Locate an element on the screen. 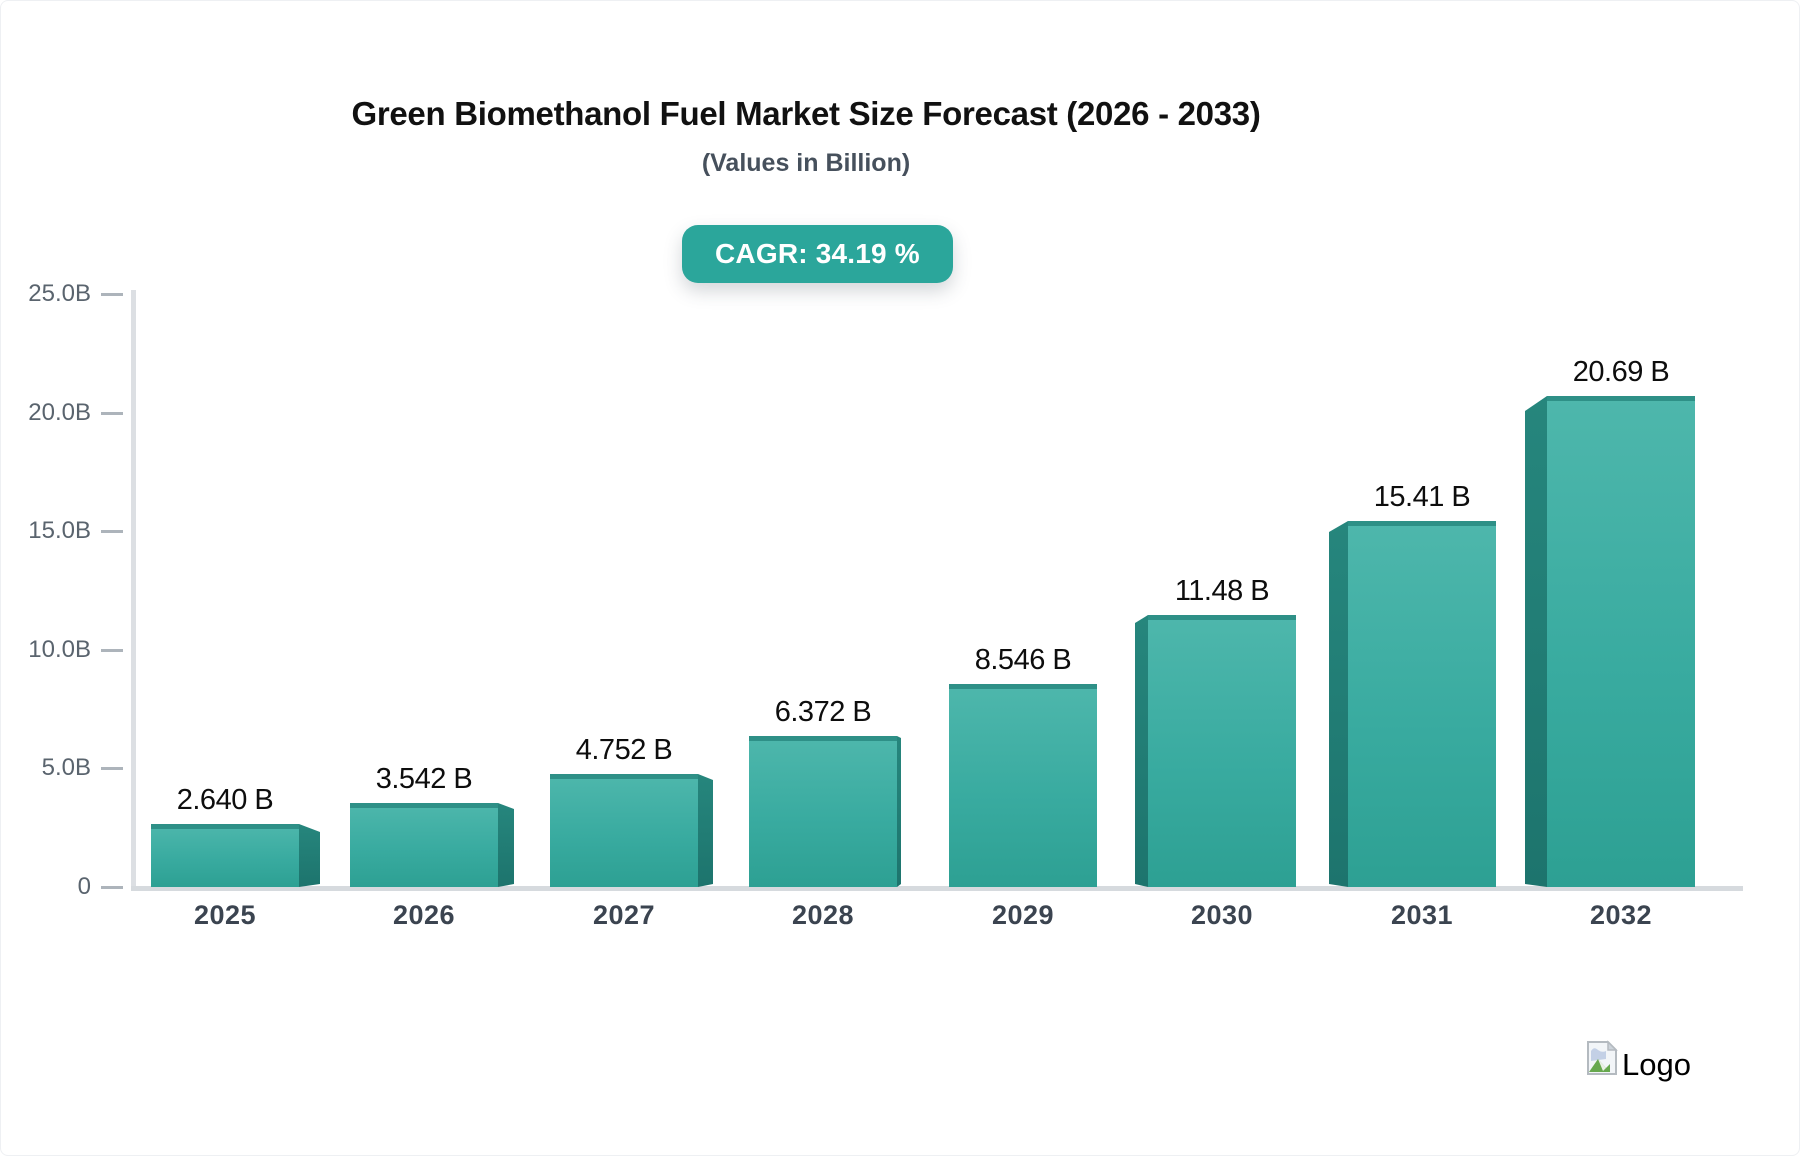 The height and width of the screenshot is (1156, 1800). x-tick-label: 2025 is located at coordinates (225, 915).